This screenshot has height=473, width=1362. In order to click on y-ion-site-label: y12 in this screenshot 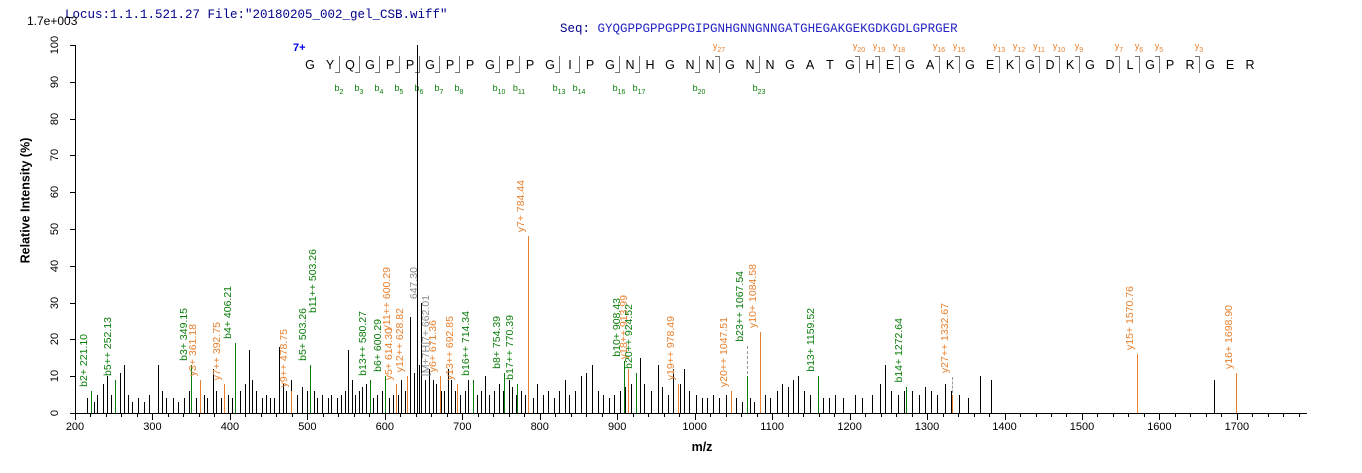, I will do `click(1019, 47)`.